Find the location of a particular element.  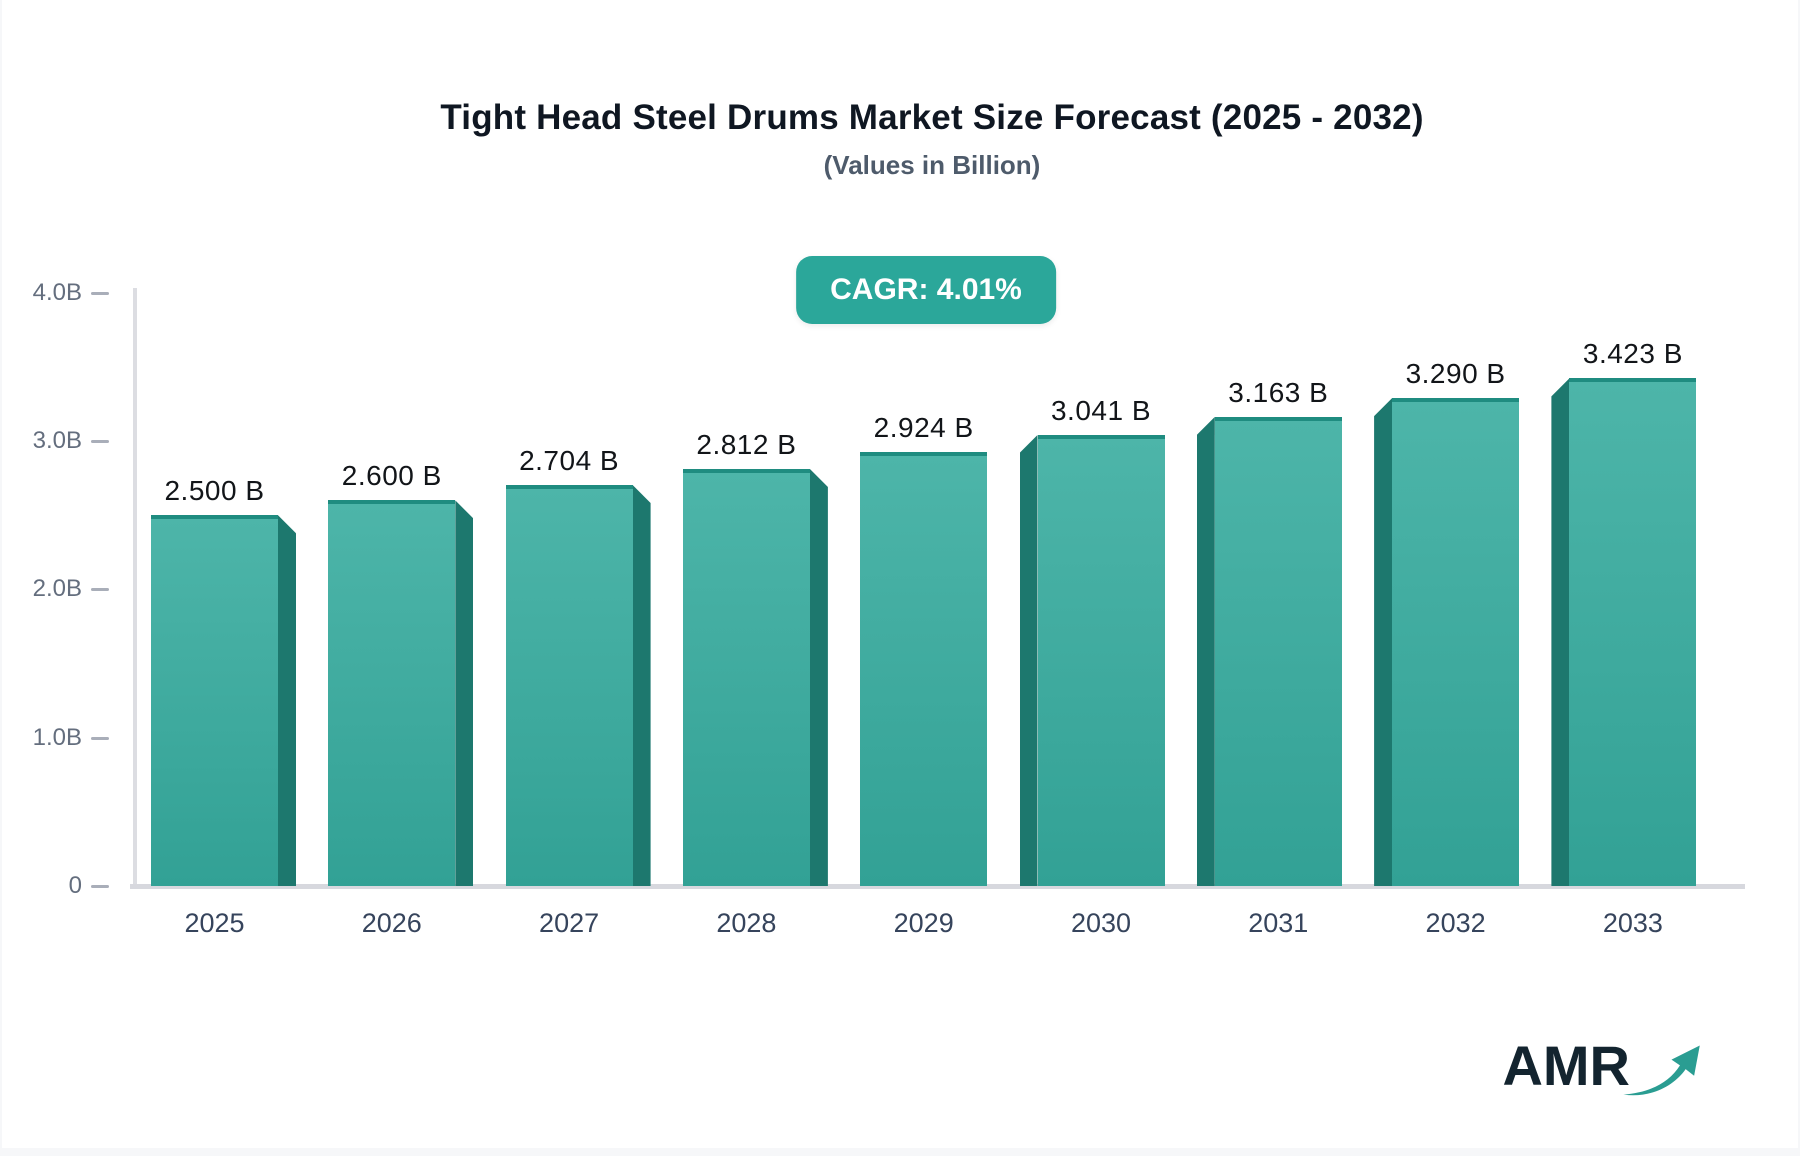

bar-value-label: 2.500 B is located at coordinates (214, 491).